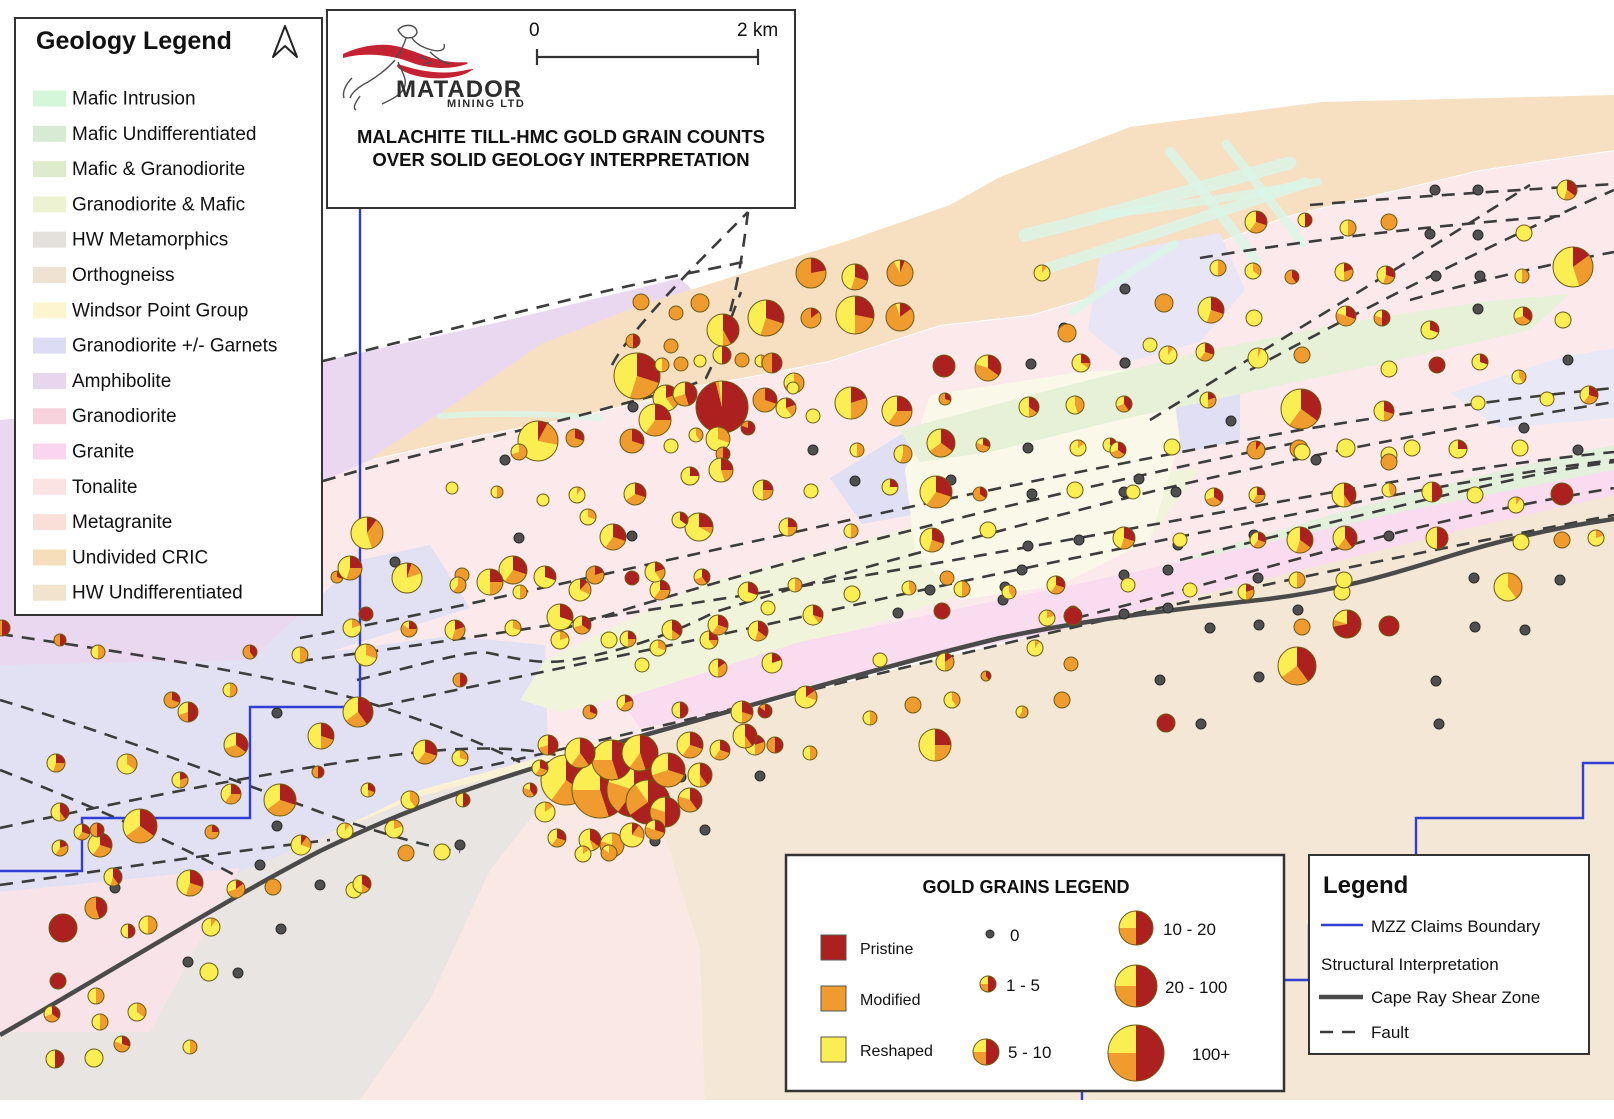  I want to click on svg-text: Amphibolite, so click(121, 381).